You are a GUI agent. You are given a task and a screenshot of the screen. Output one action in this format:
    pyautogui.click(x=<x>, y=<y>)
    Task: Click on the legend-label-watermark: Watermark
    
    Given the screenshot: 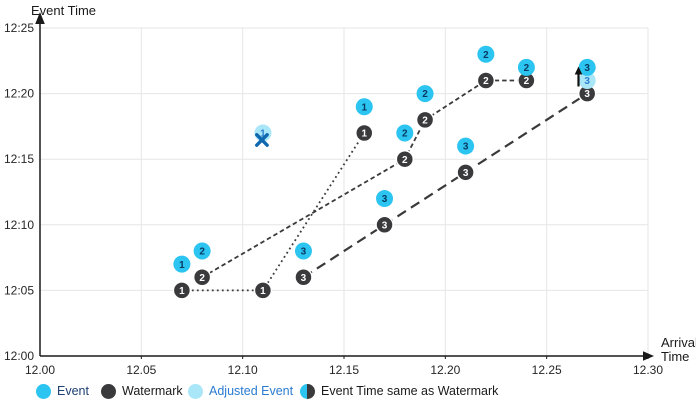 What is the action you would take?
    pyautogui.click(x=152, y=391)
    